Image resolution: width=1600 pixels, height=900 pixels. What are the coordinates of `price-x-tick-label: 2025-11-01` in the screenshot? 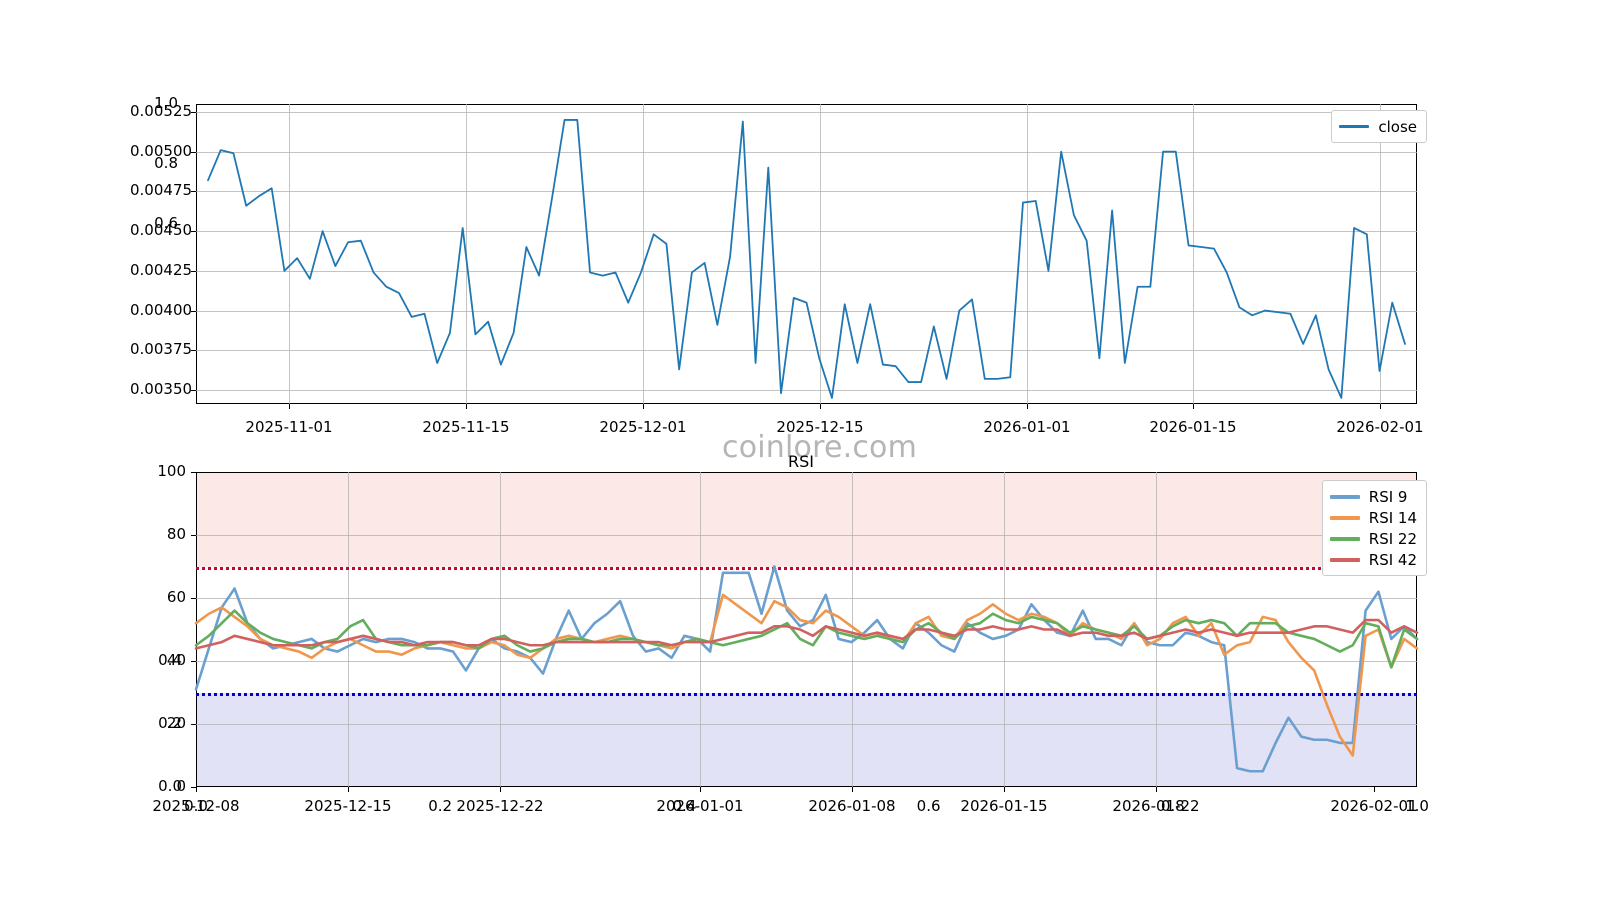 It's located at (289, 427).